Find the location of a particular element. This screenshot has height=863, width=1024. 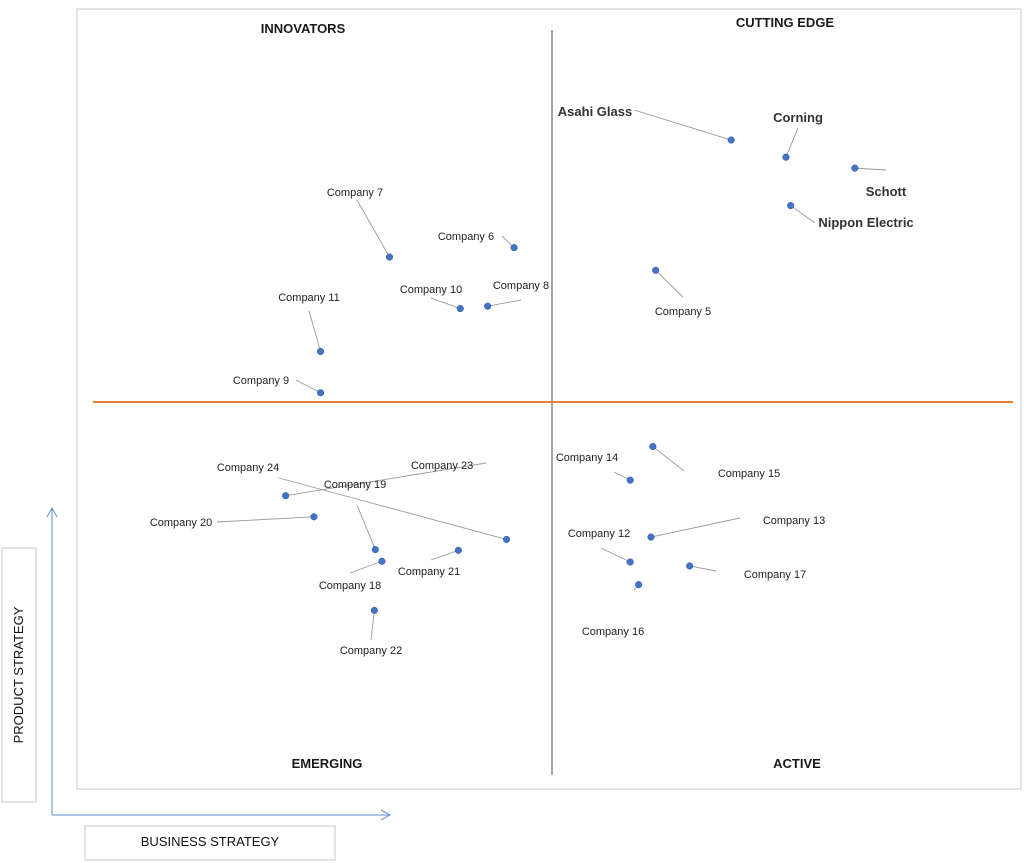

point-label-company-13: Company 13 is located at coordinates (794, 521).